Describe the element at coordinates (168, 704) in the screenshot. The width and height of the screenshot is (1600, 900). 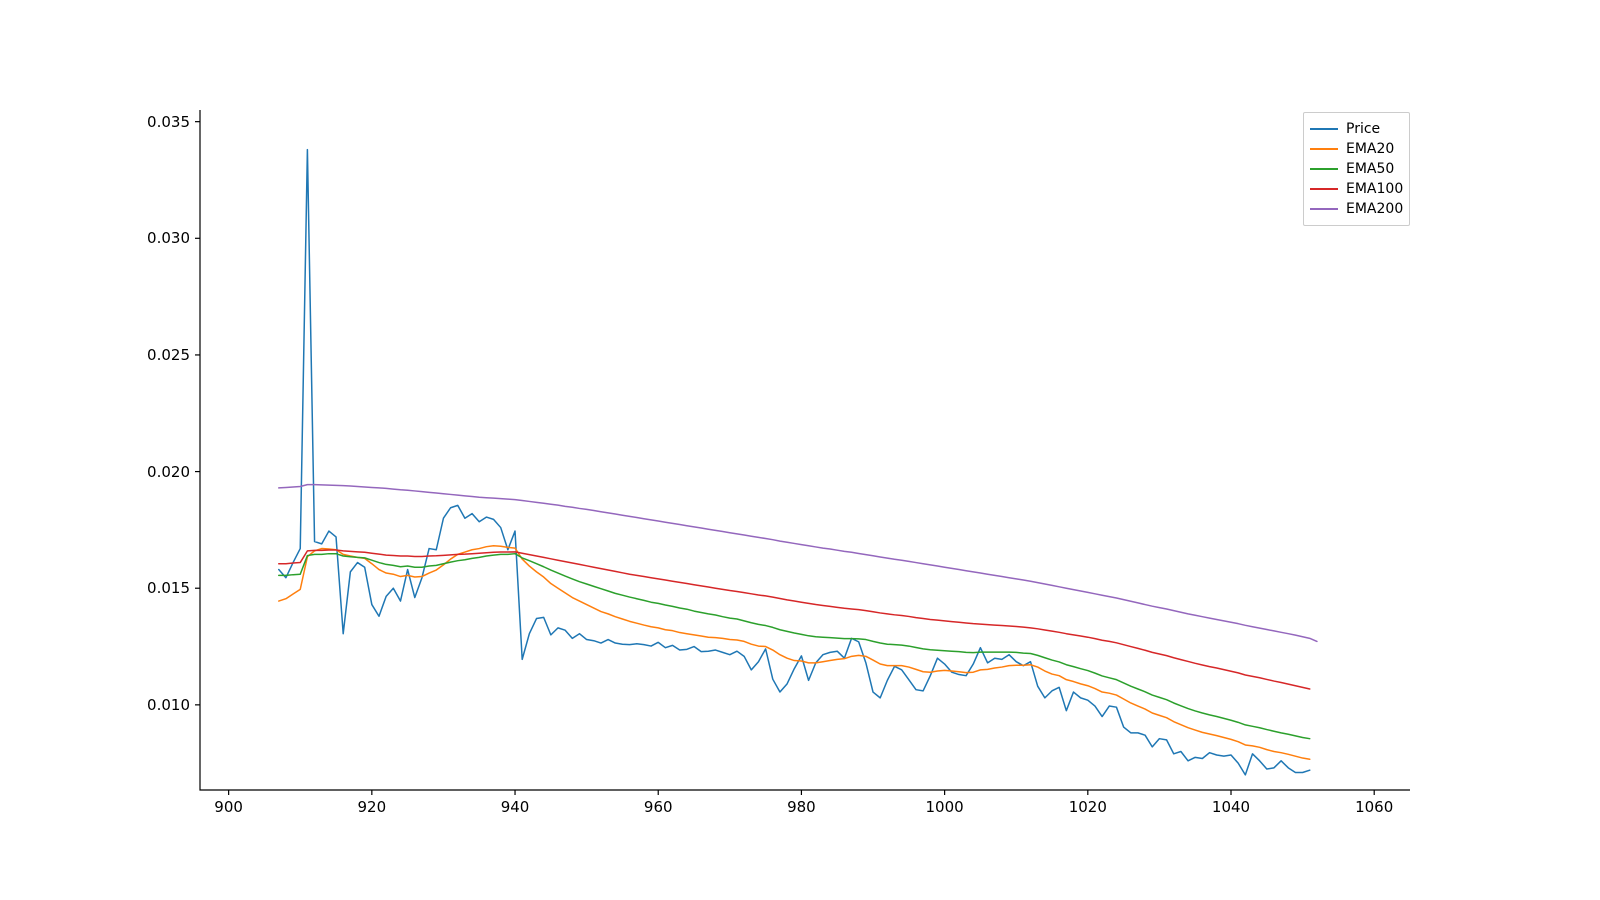
I see `y-tick-label: 0.010` at that location.